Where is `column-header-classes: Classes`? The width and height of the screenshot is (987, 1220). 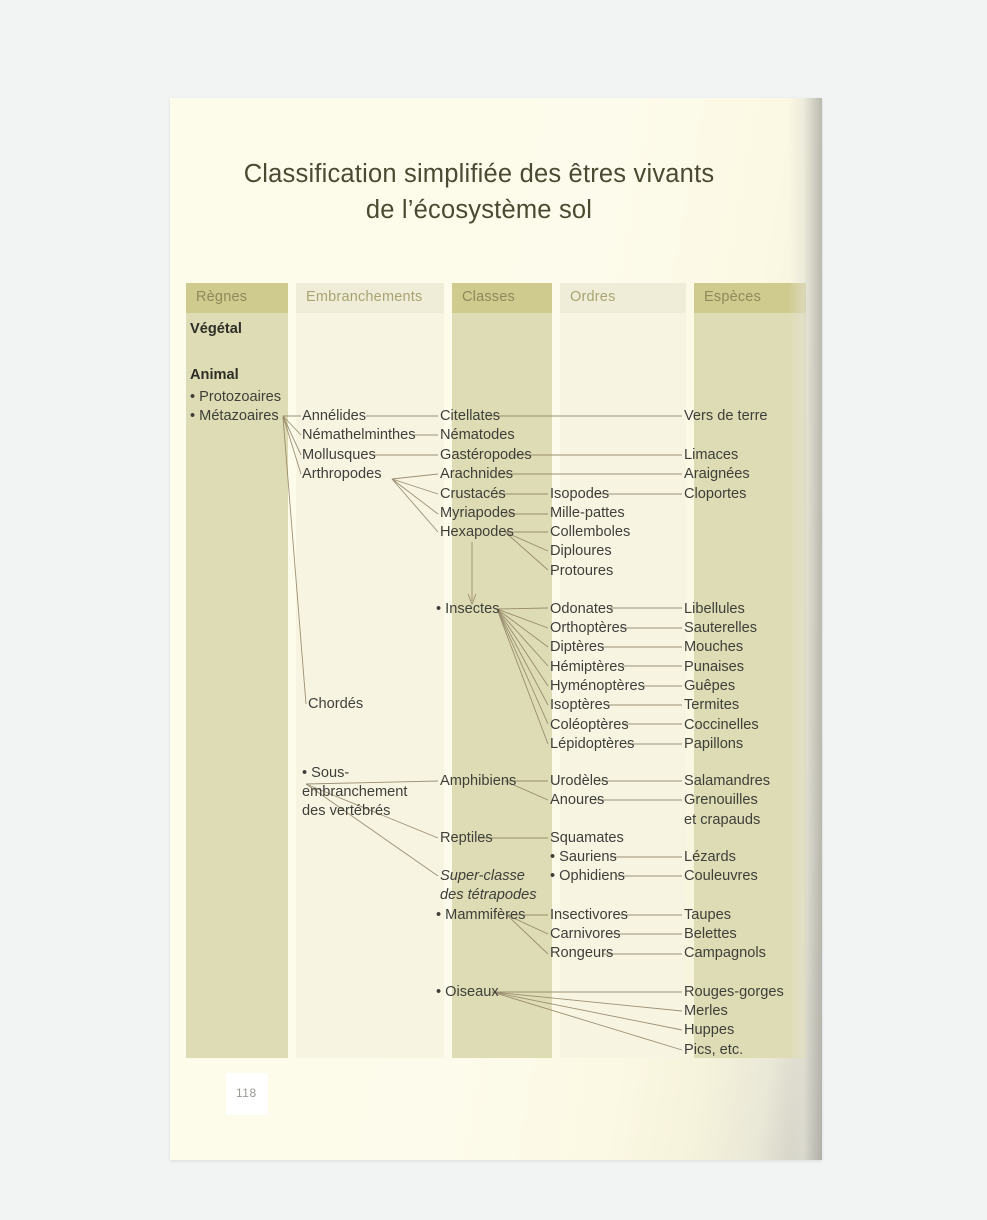 column-header-classes: Classes is located at coordinates (502, 298).